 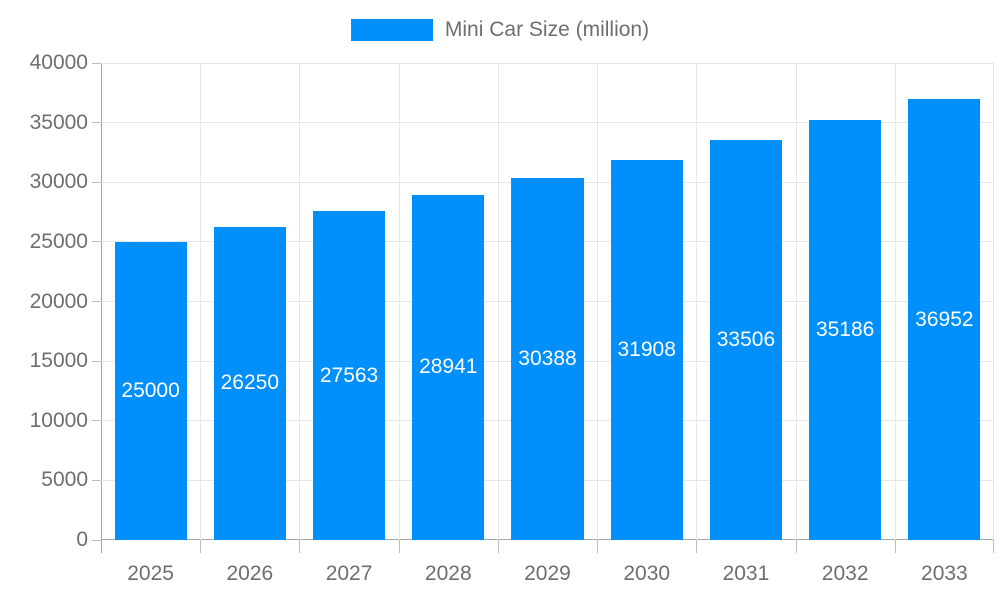 I want to click on y-axis-label: 30000, so click(x=58, y=182).